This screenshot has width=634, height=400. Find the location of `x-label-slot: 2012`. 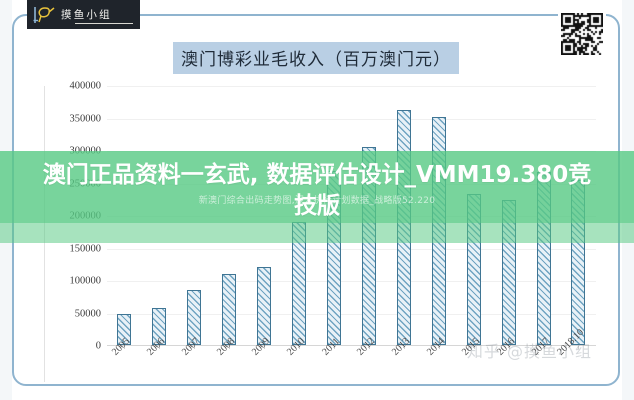

x-label-slot: 2012 is located at coordinates (368, 364).